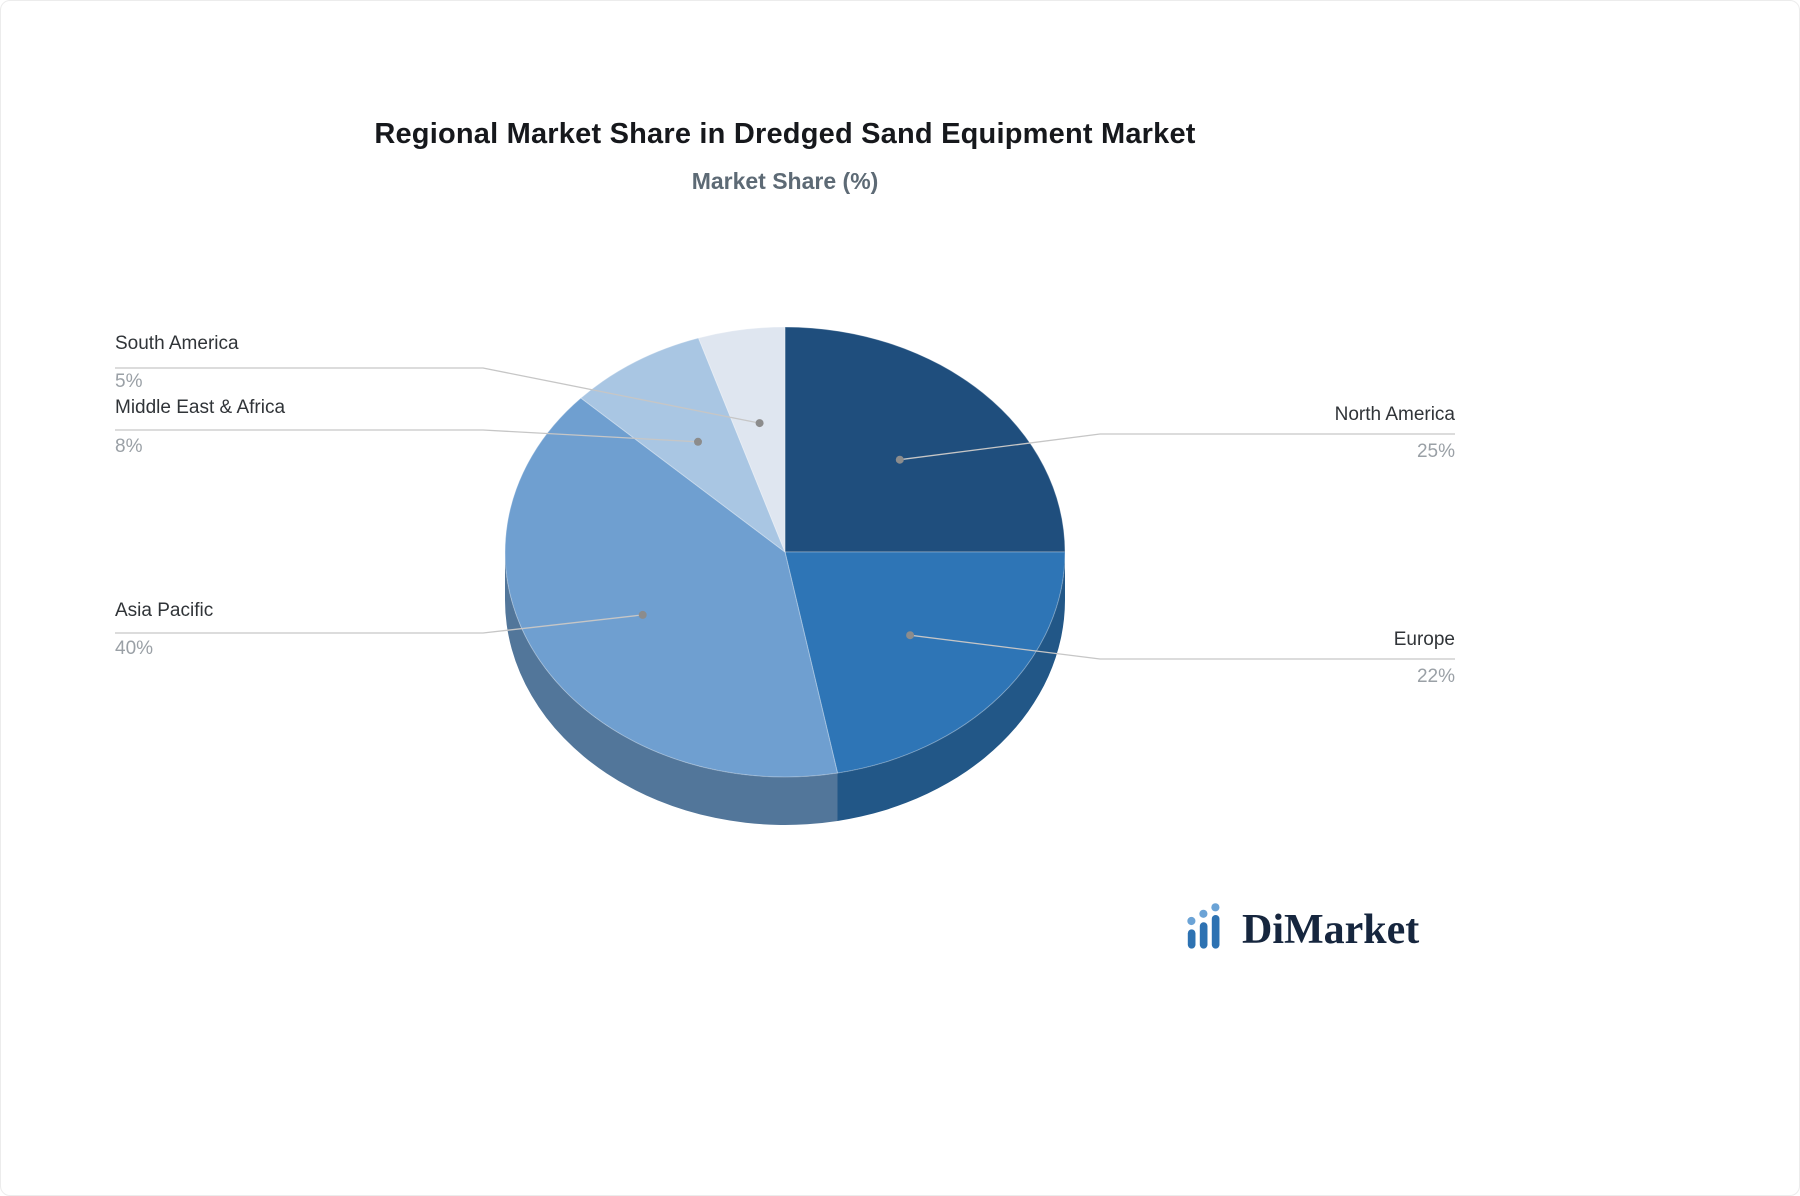  Describe the element at coordinates (134, 648) in the screenshot. I see `callout-value-asia-pacific: 40%` at that location.